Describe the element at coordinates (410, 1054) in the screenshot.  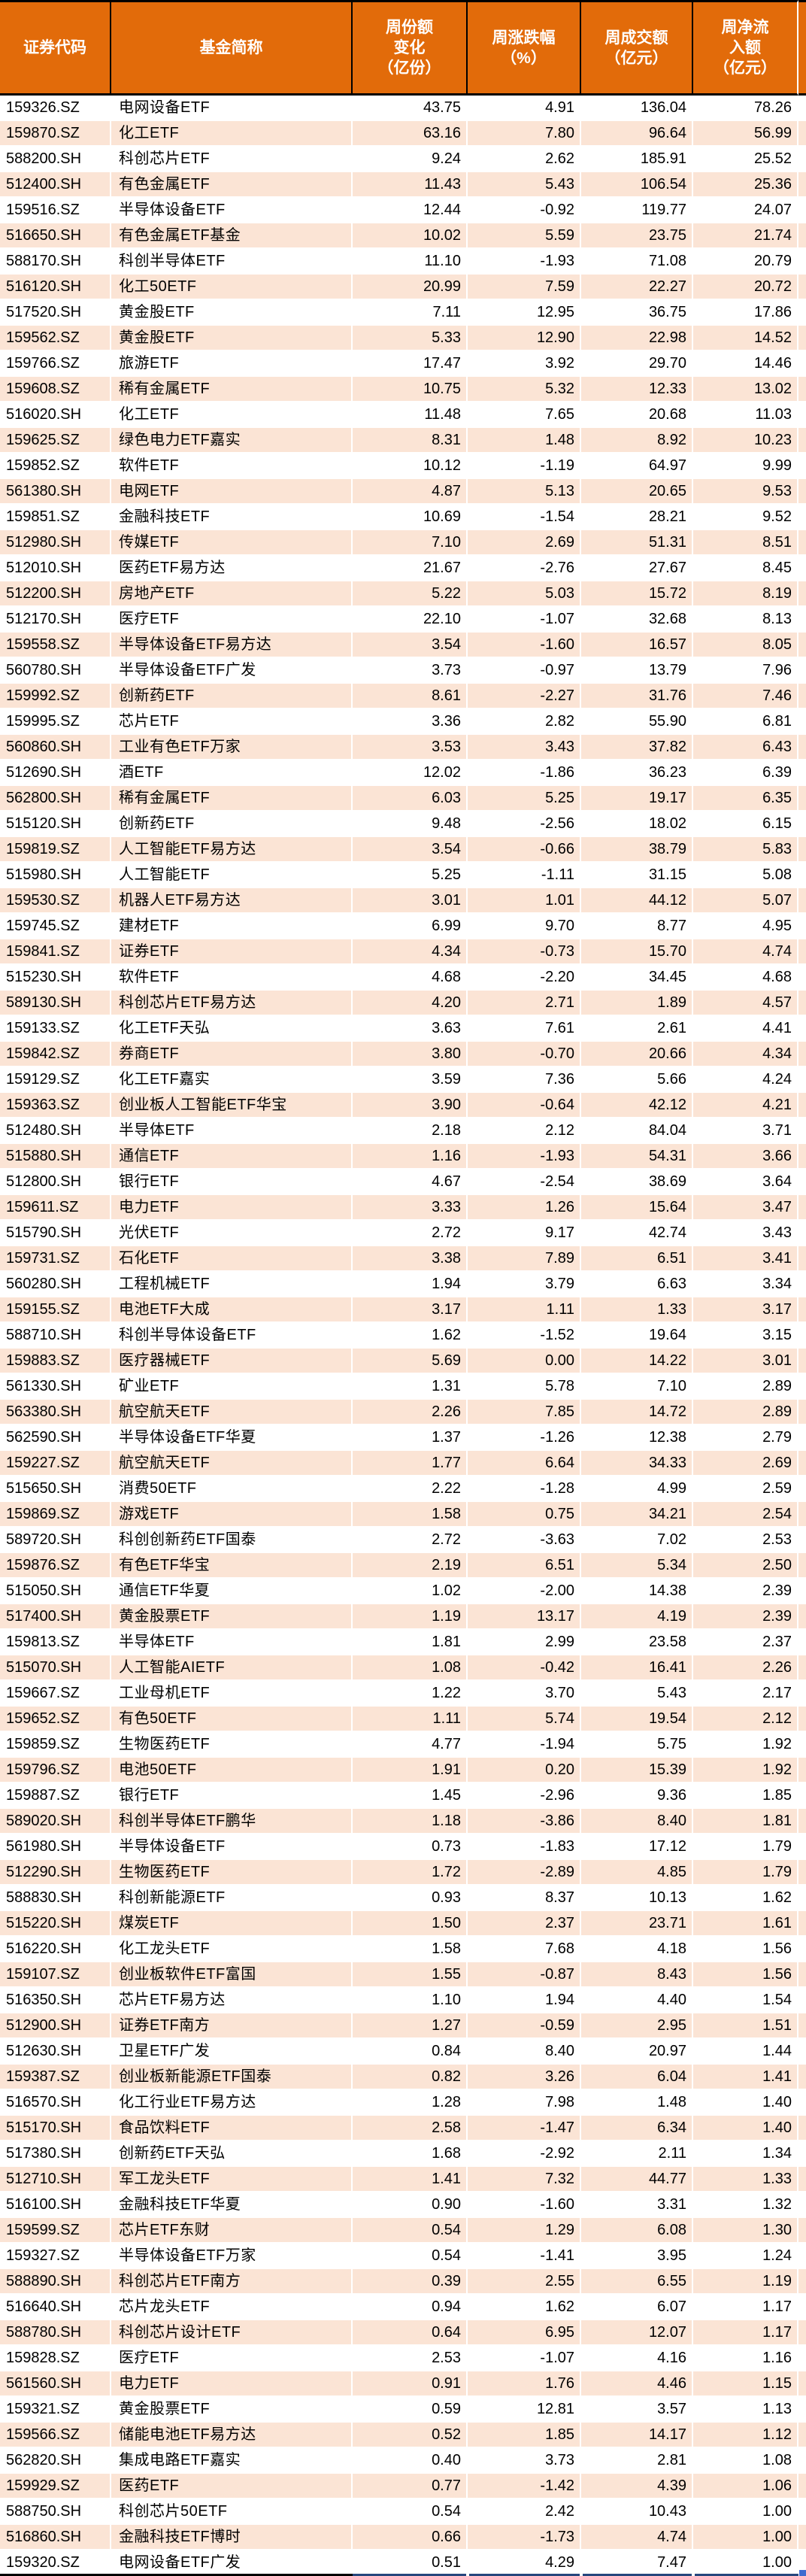
I see `share-change-cell: 3.80` at that location.